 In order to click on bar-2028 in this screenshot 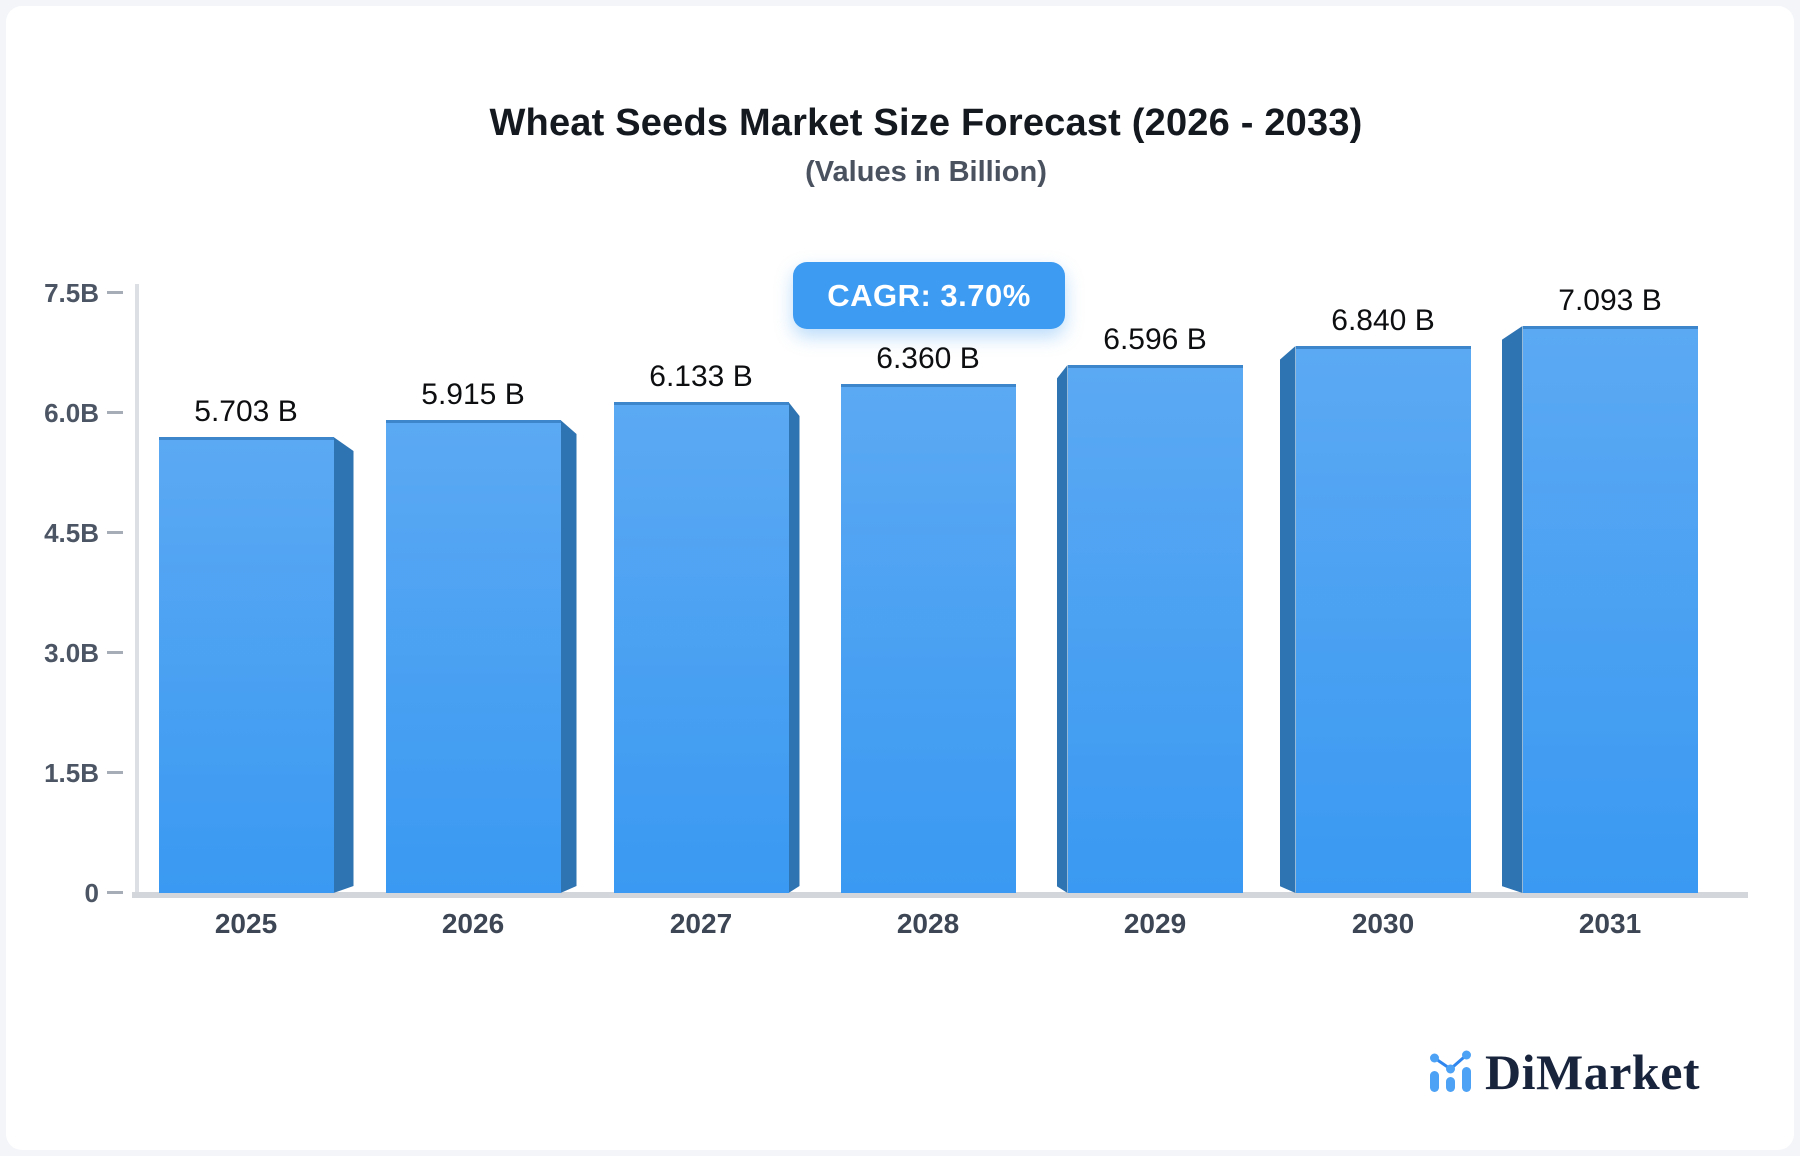, I will do `click(928, 638)`.